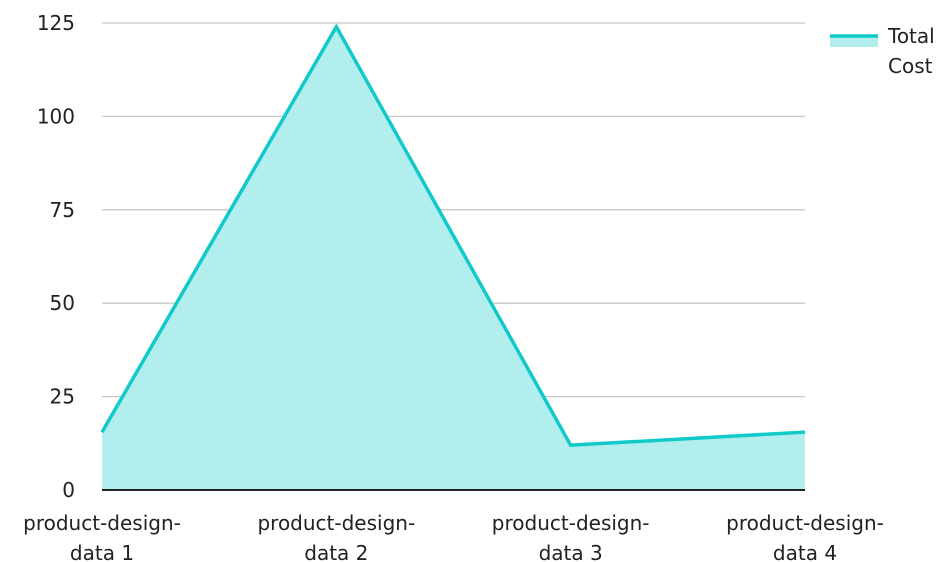 The width and height of the screenshot is (945, 562). What do you see at coordinates (62, 397) in the screenshot?
I see `y-tick-label: 25` at bounding box center [62, 397].